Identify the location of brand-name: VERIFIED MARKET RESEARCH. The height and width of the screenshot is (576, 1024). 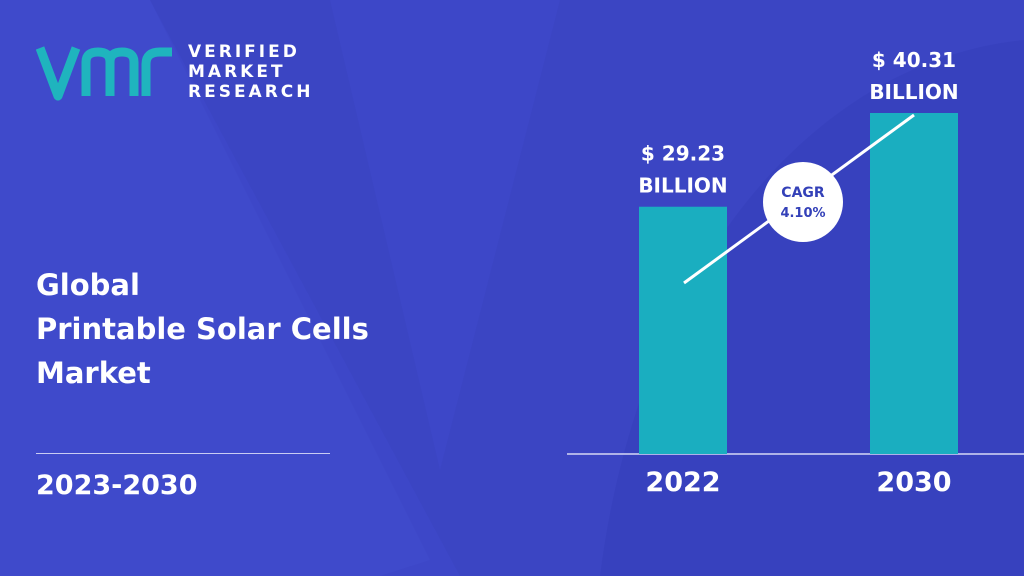
(251, 72).